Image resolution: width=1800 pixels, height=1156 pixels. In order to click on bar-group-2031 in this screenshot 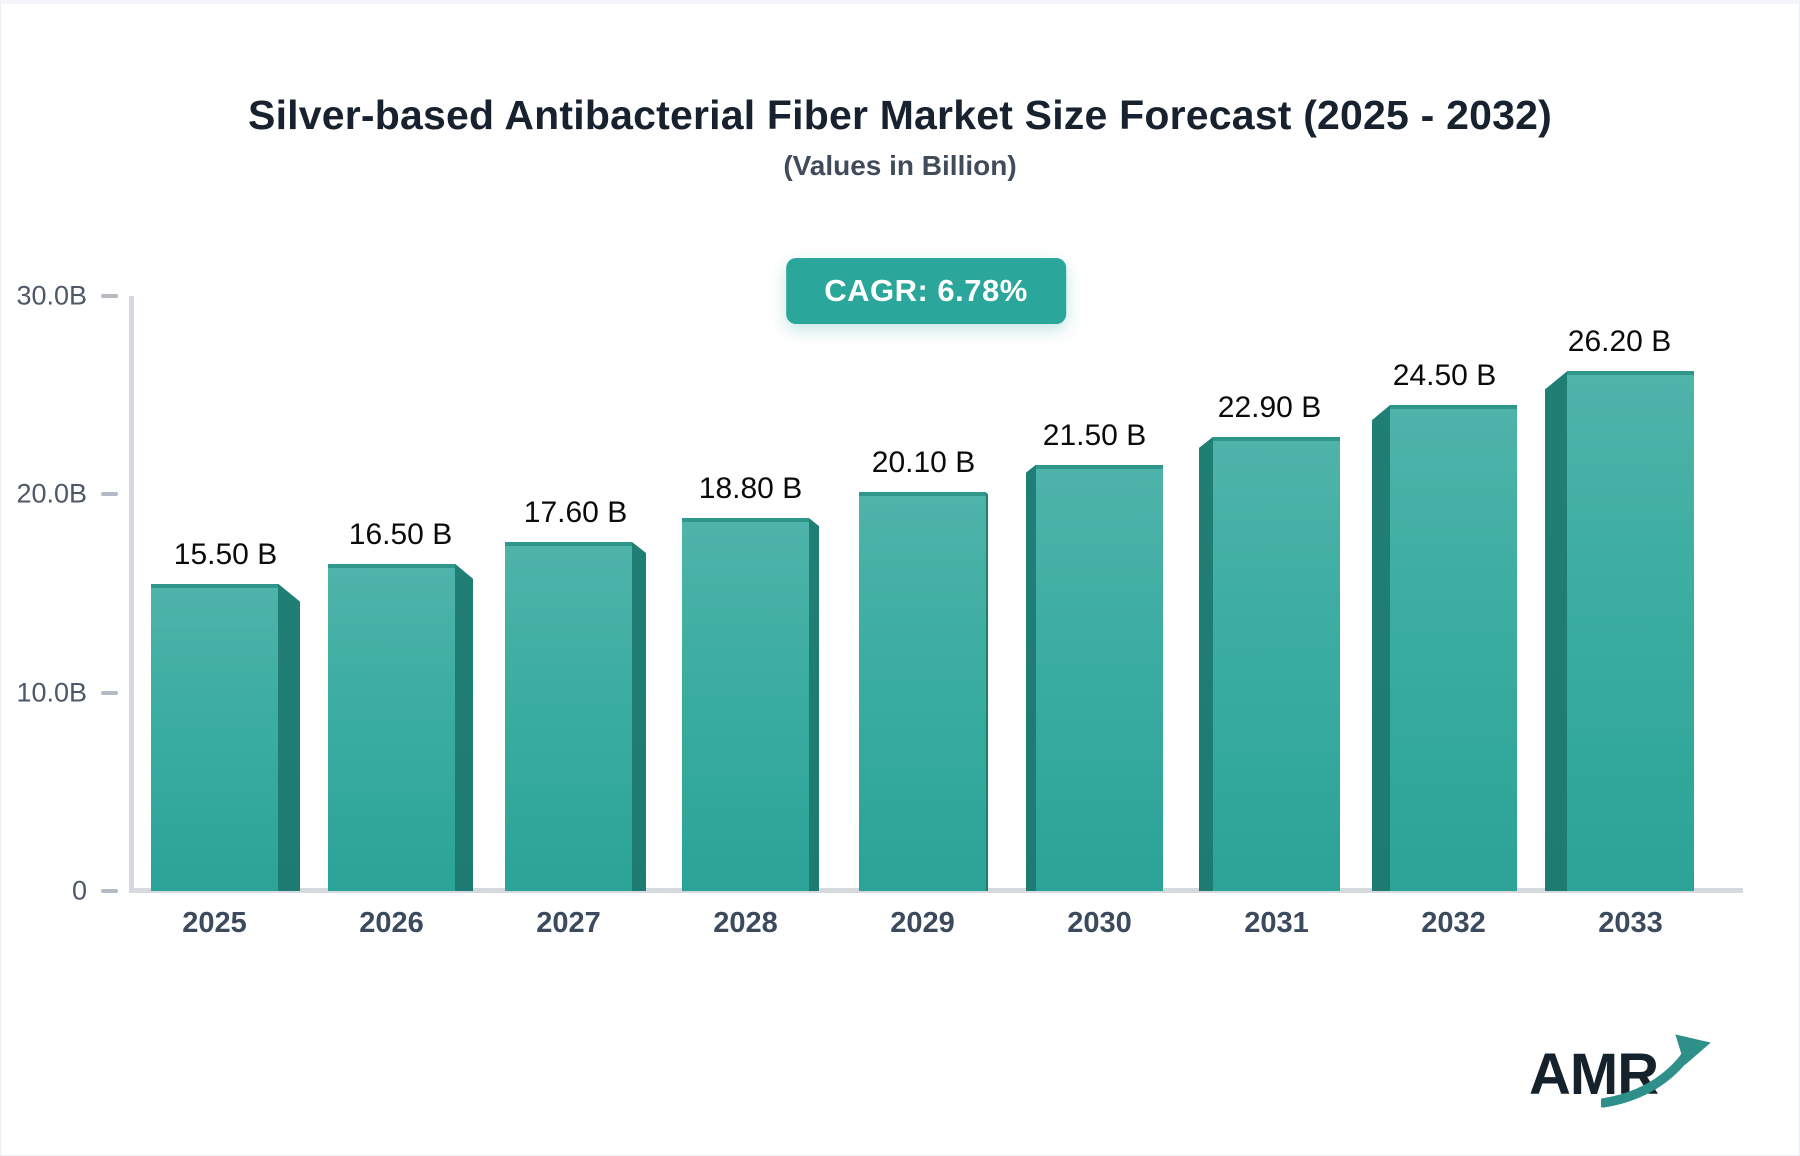, I will do `click(1269, 663)`.